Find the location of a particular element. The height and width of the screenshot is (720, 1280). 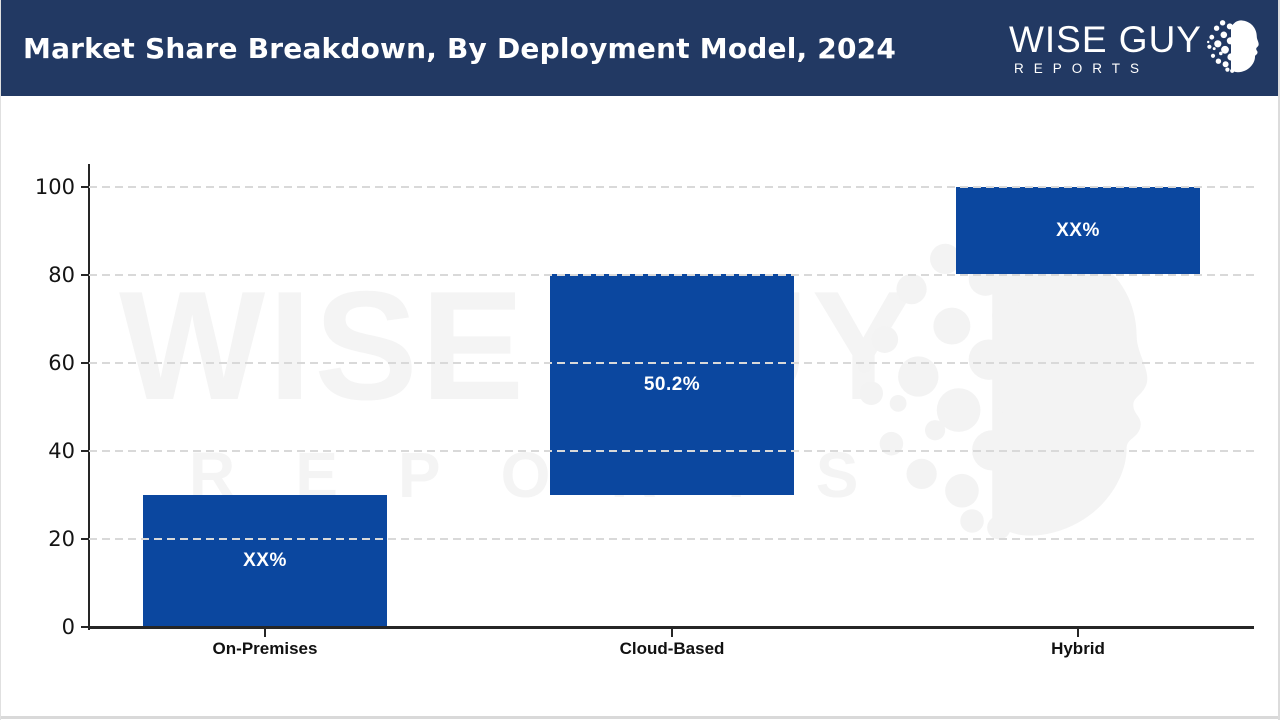

bottom-border is located at coordinates (639, 717).